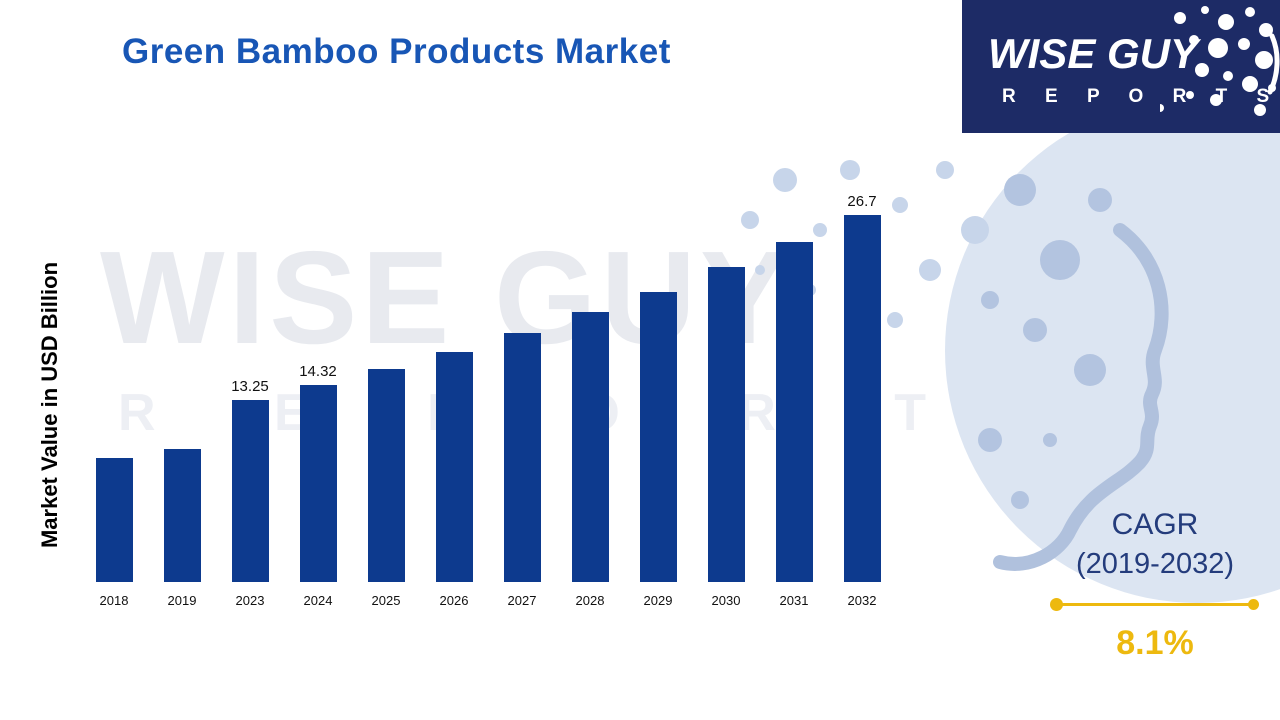  Describe the element at coordinates (590, 600) in the screenshot. I see `x-tick-2028: 2028` at that location.